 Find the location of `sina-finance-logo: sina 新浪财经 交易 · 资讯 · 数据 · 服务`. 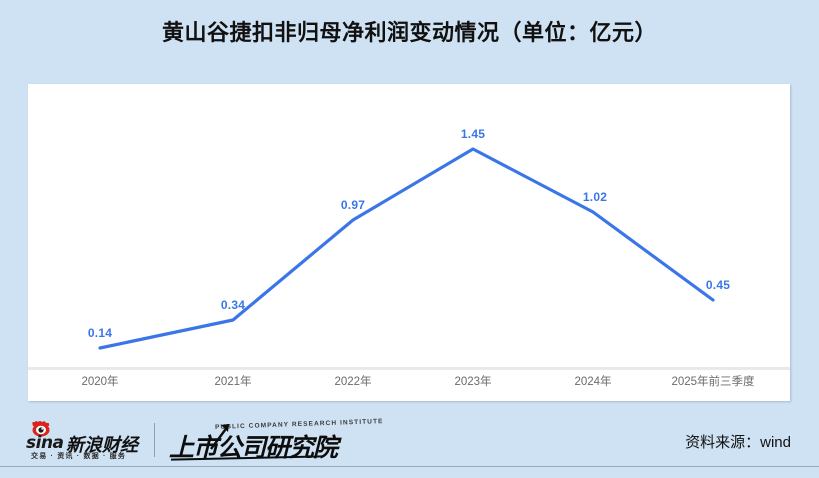

sina-finance-logo: sina 新浪财经 交易 · 资讯 · 数据 · 服务 is located at coordinates (82, 440).